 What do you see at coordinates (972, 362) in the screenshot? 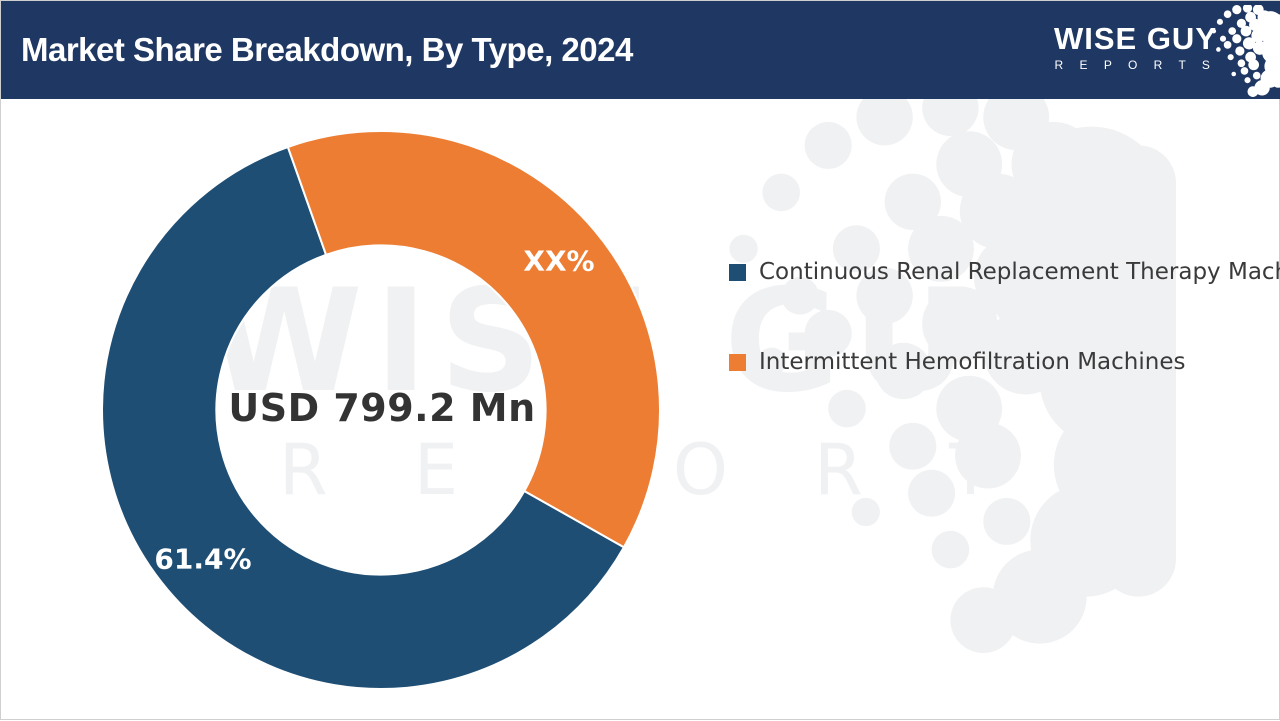
I see `legend-label: Intermittent Hemofiltration Machines` at bounding box center [972, 362].